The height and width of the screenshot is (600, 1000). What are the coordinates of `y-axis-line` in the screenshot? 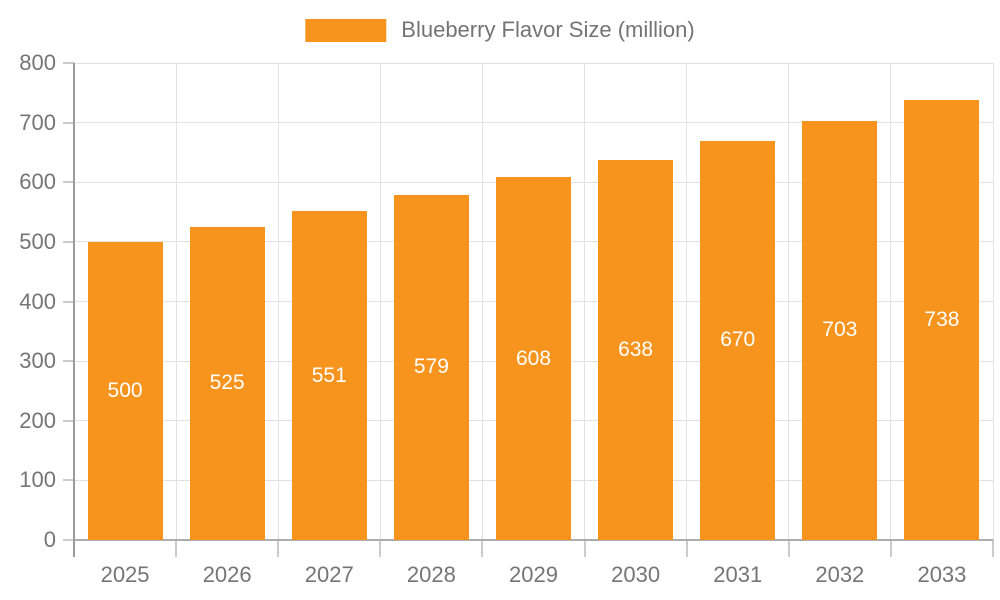 It's located at (74, 310).